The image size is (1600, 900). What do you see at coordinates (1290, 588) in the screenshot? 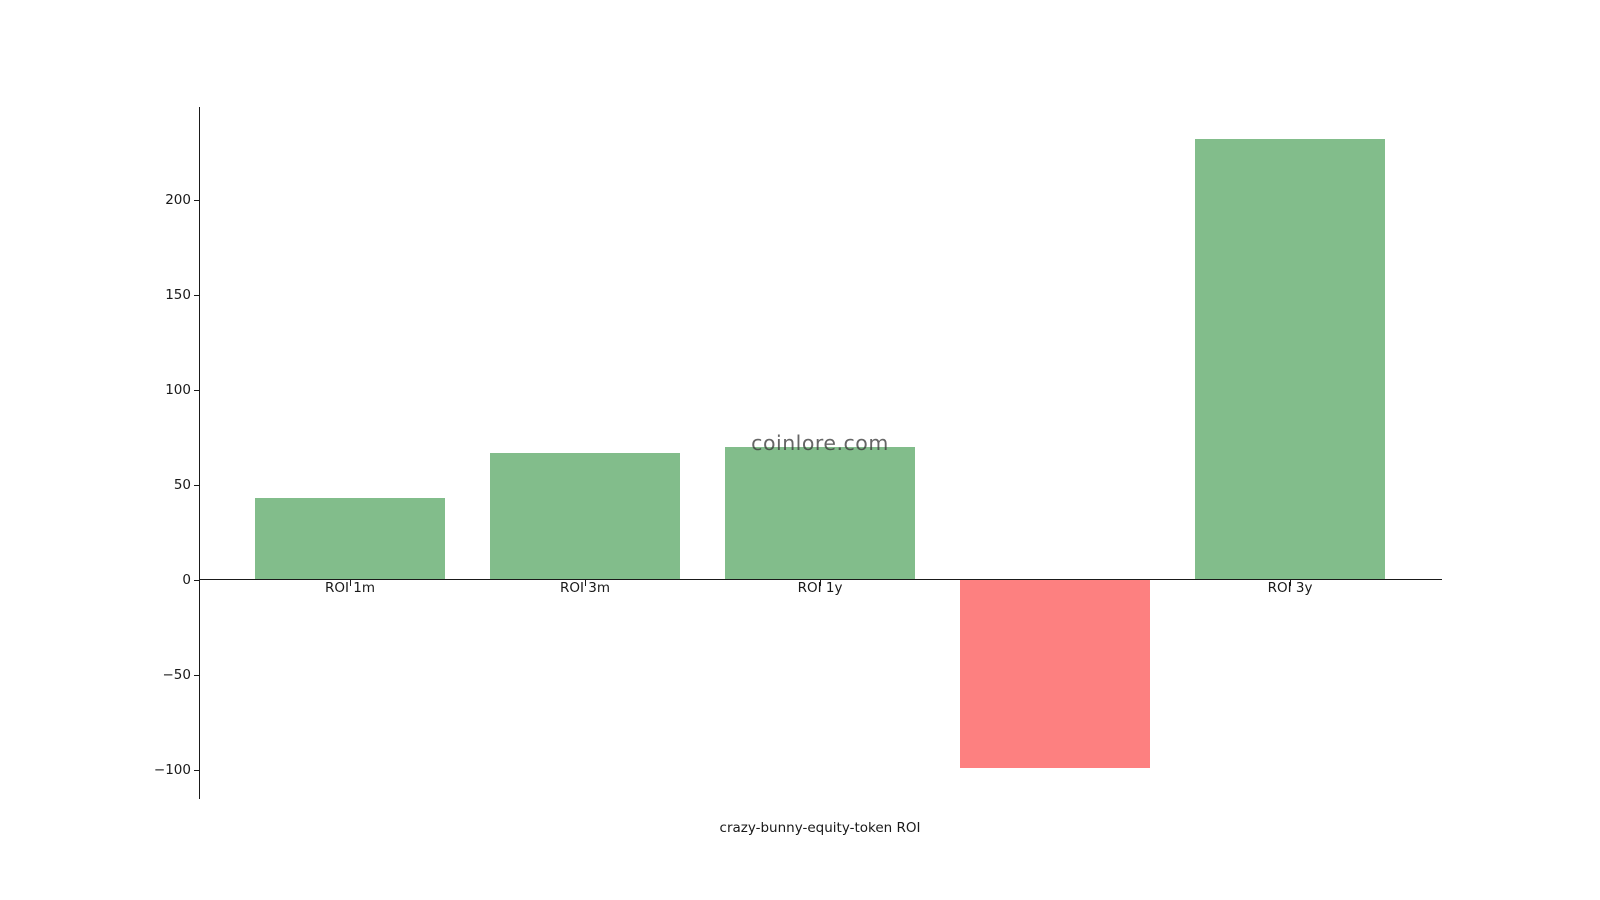
I see `x-tick-label: ROI 3y` at bounding box center [1290, 588].